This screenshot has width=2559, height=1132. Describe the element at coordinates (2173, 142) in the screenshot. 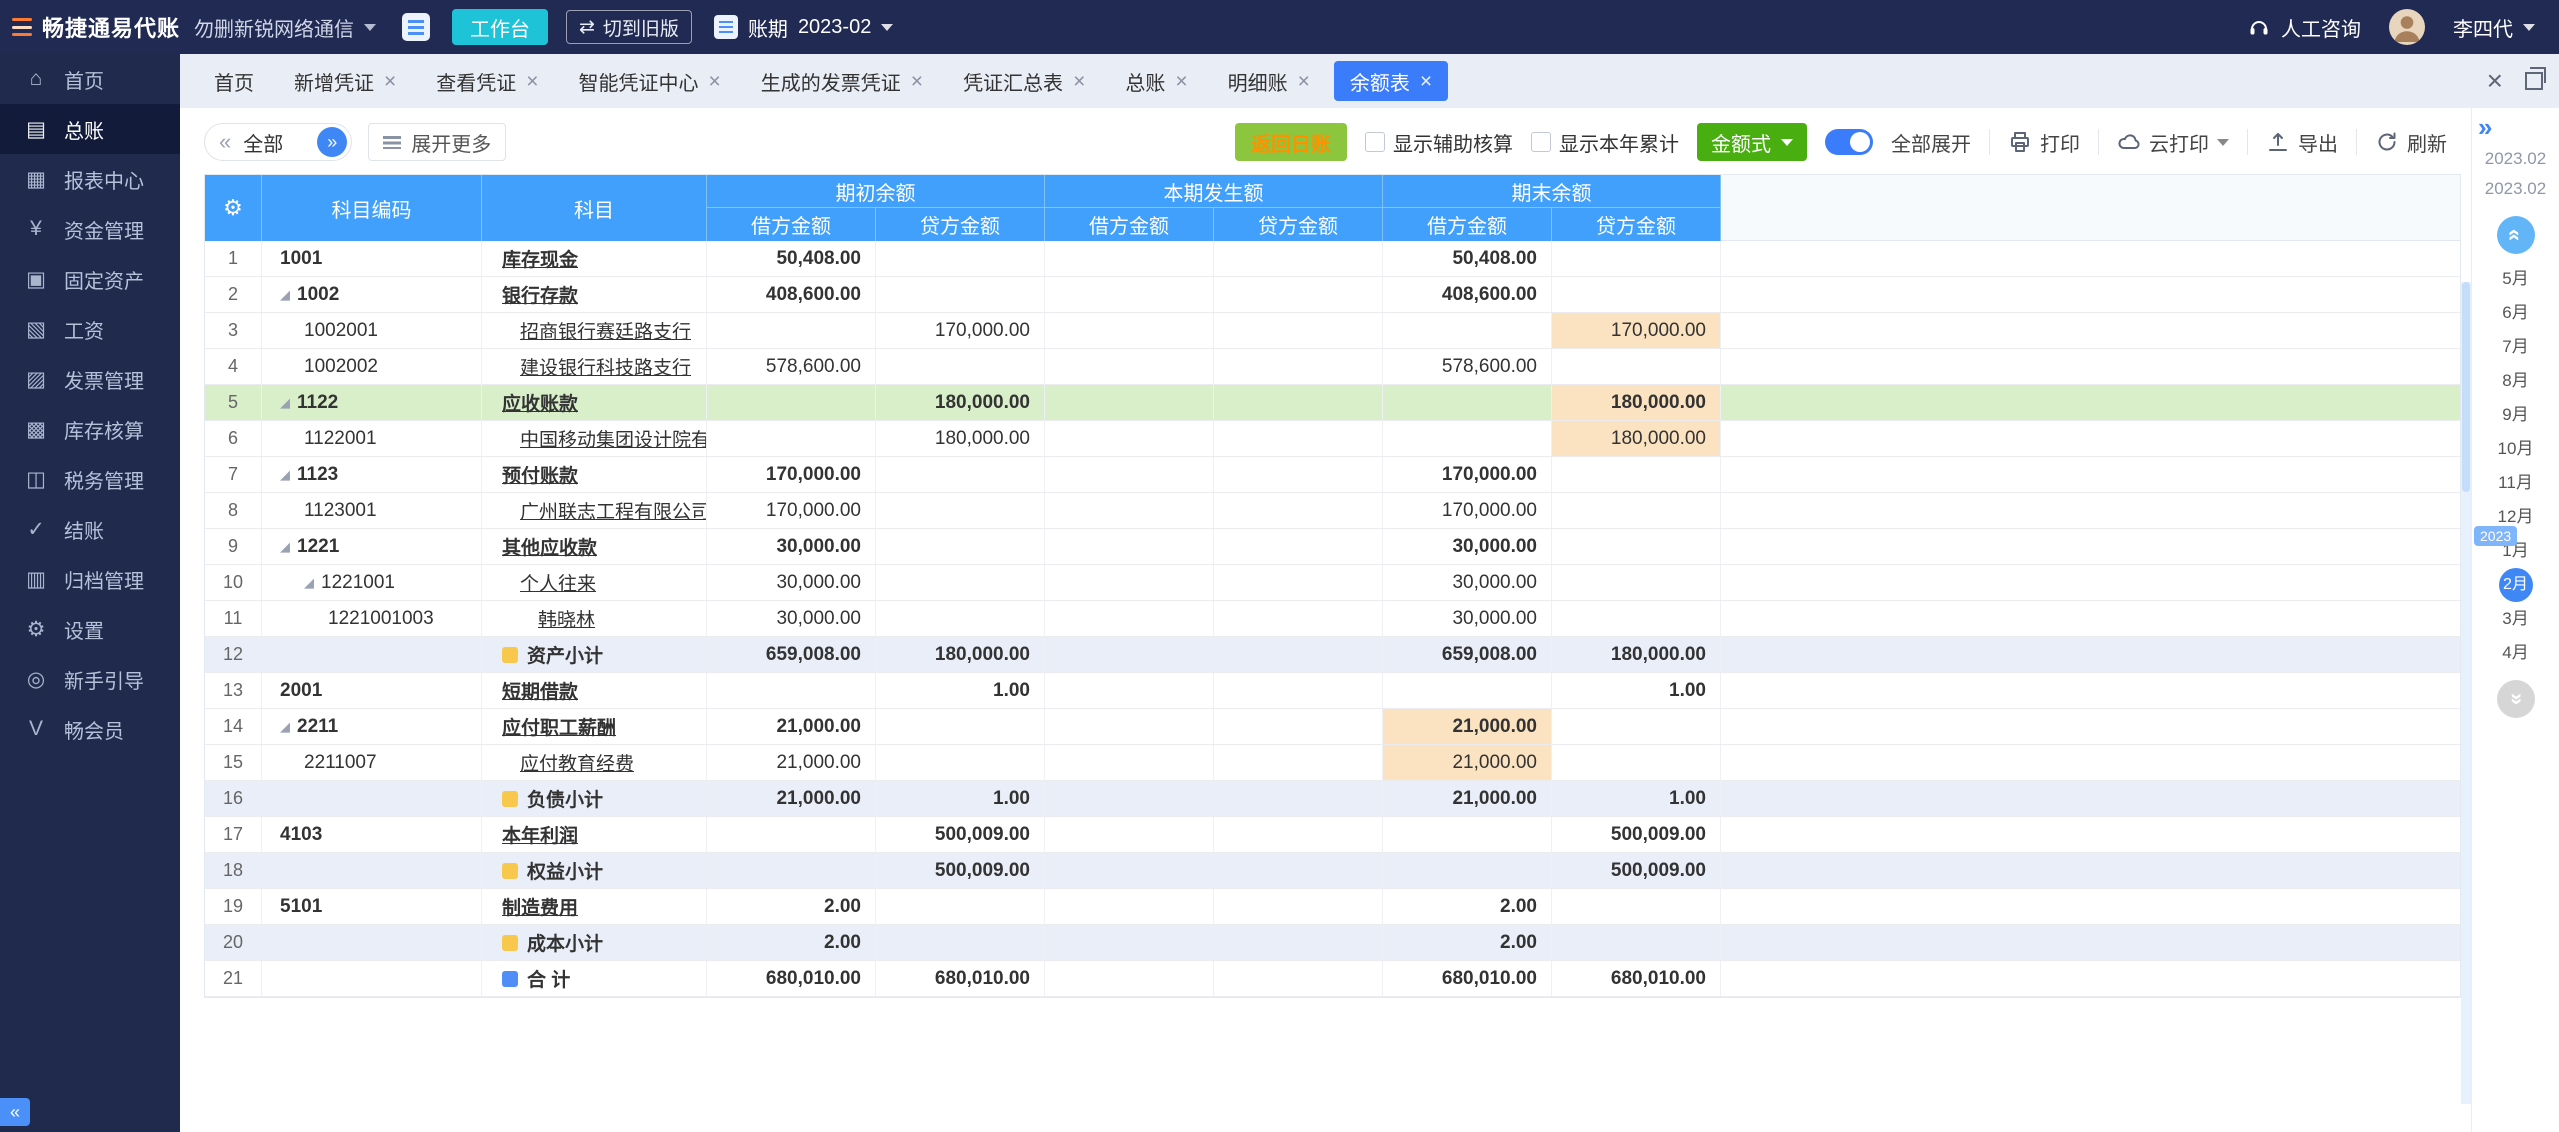

I see `cloud-print-dropdown: 云打印` at that location.